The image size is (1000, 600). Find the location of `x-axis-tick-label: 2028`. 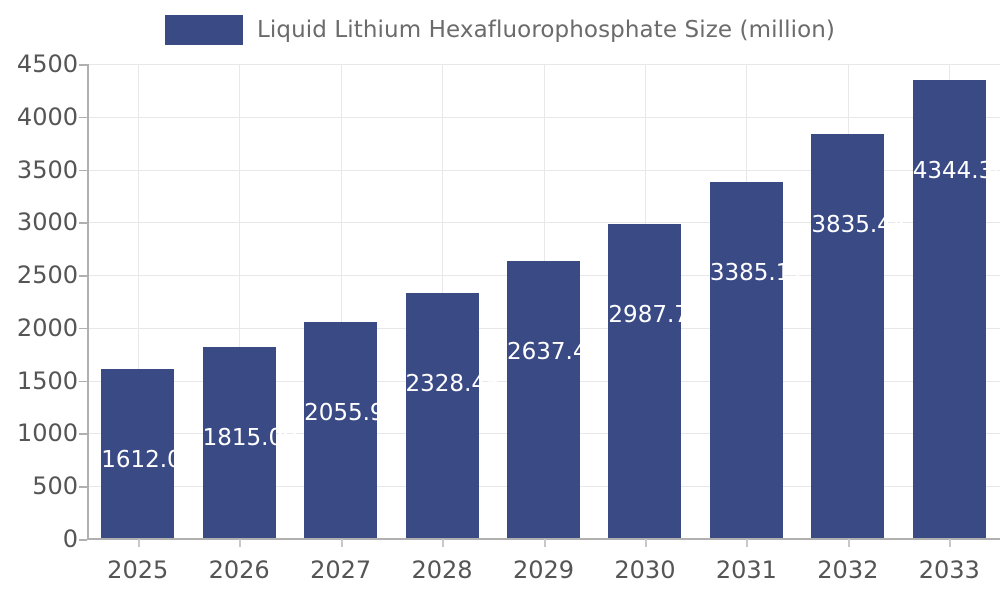

x-axis-tick-label: 2028 is located at coordinates (442, 570).